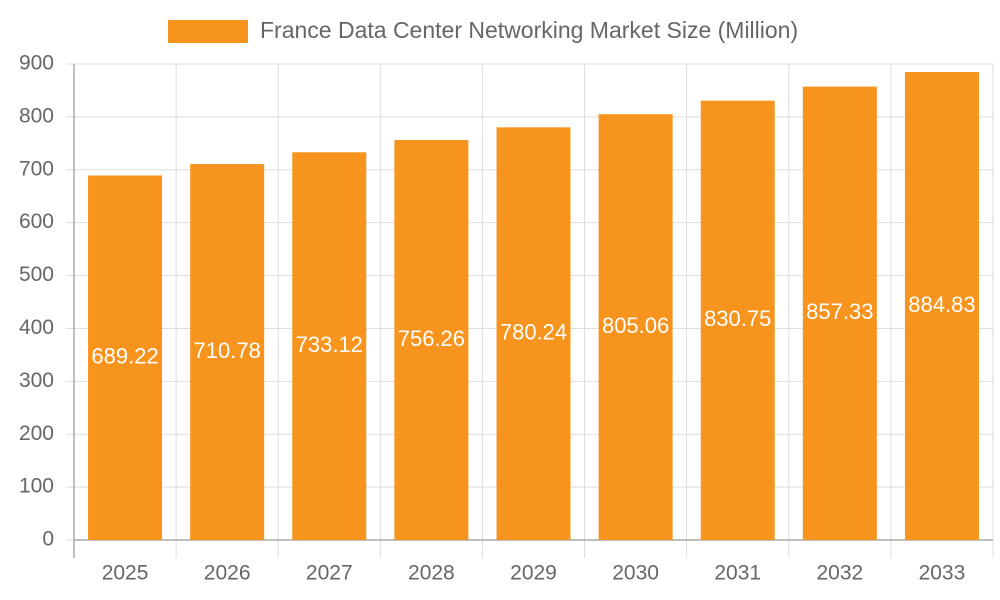 Image resolution: width=1000 pixels, height=600 pixels. What do you see at coordinates (48, 539) in the screenshot?
I see `y-tick-label: 0` at bounding box center [48, 539].